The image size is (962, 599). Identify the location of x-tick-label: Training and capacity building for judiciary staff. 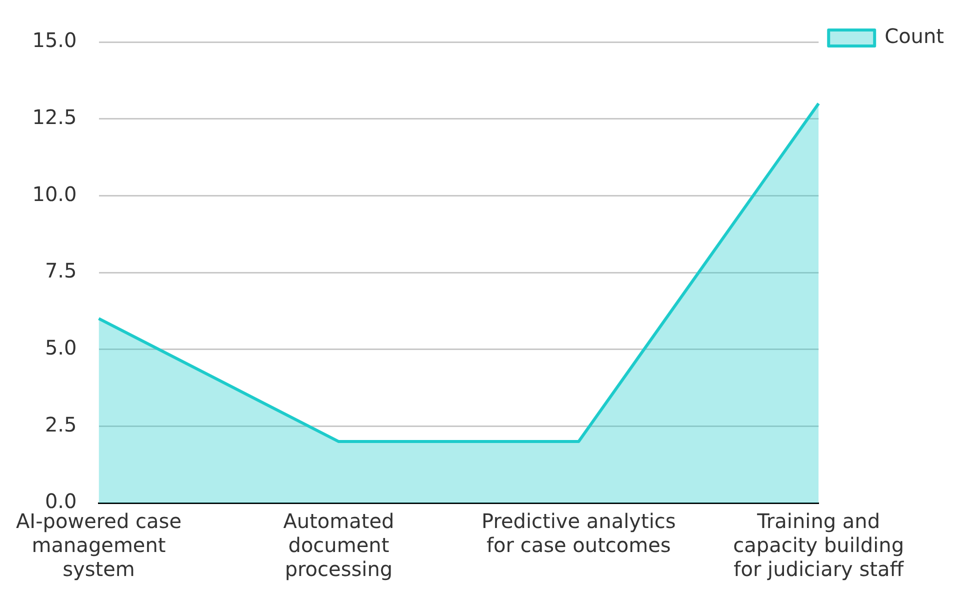
(819, 545).